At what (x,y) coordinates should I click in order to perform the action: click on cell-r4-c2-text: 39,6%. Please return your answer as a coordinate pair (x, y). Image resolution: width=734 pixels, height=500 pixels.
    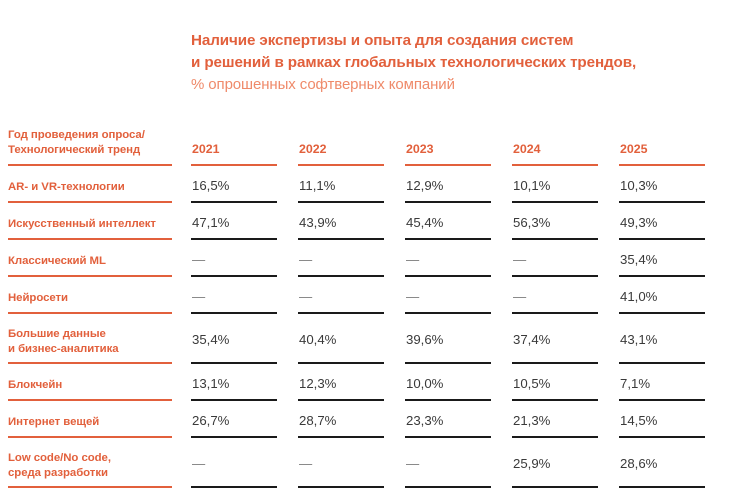
    Looking at the image, I should click on (425, 339).